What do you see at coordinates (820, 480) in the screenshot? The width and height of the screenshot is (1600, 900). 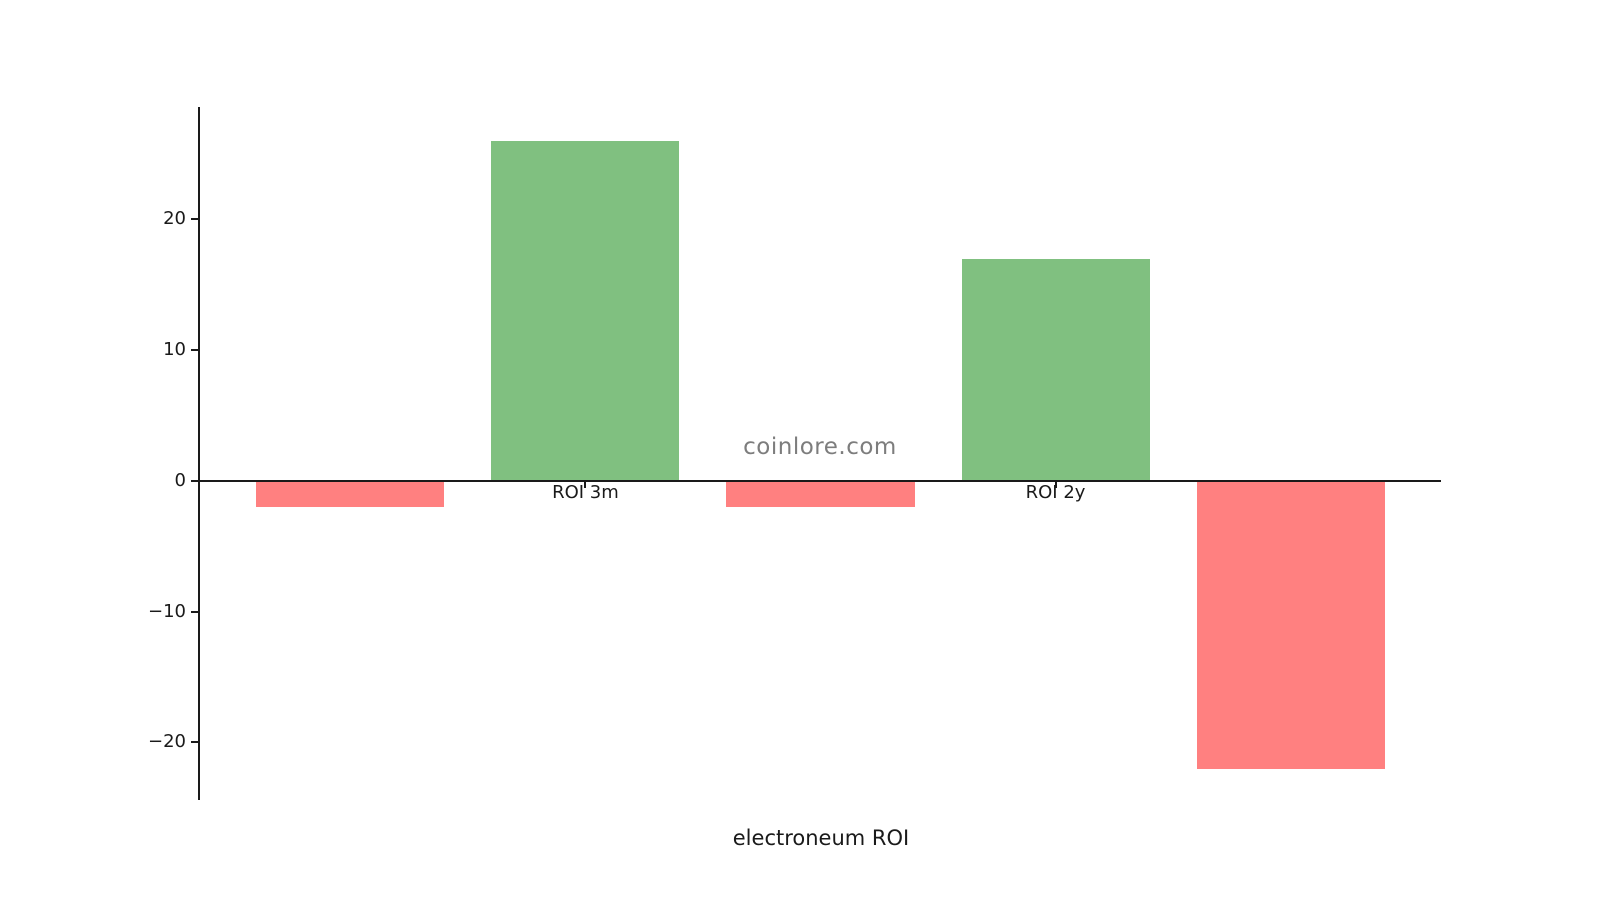 I see `x-axis-line` at bounding box center [820, 480].